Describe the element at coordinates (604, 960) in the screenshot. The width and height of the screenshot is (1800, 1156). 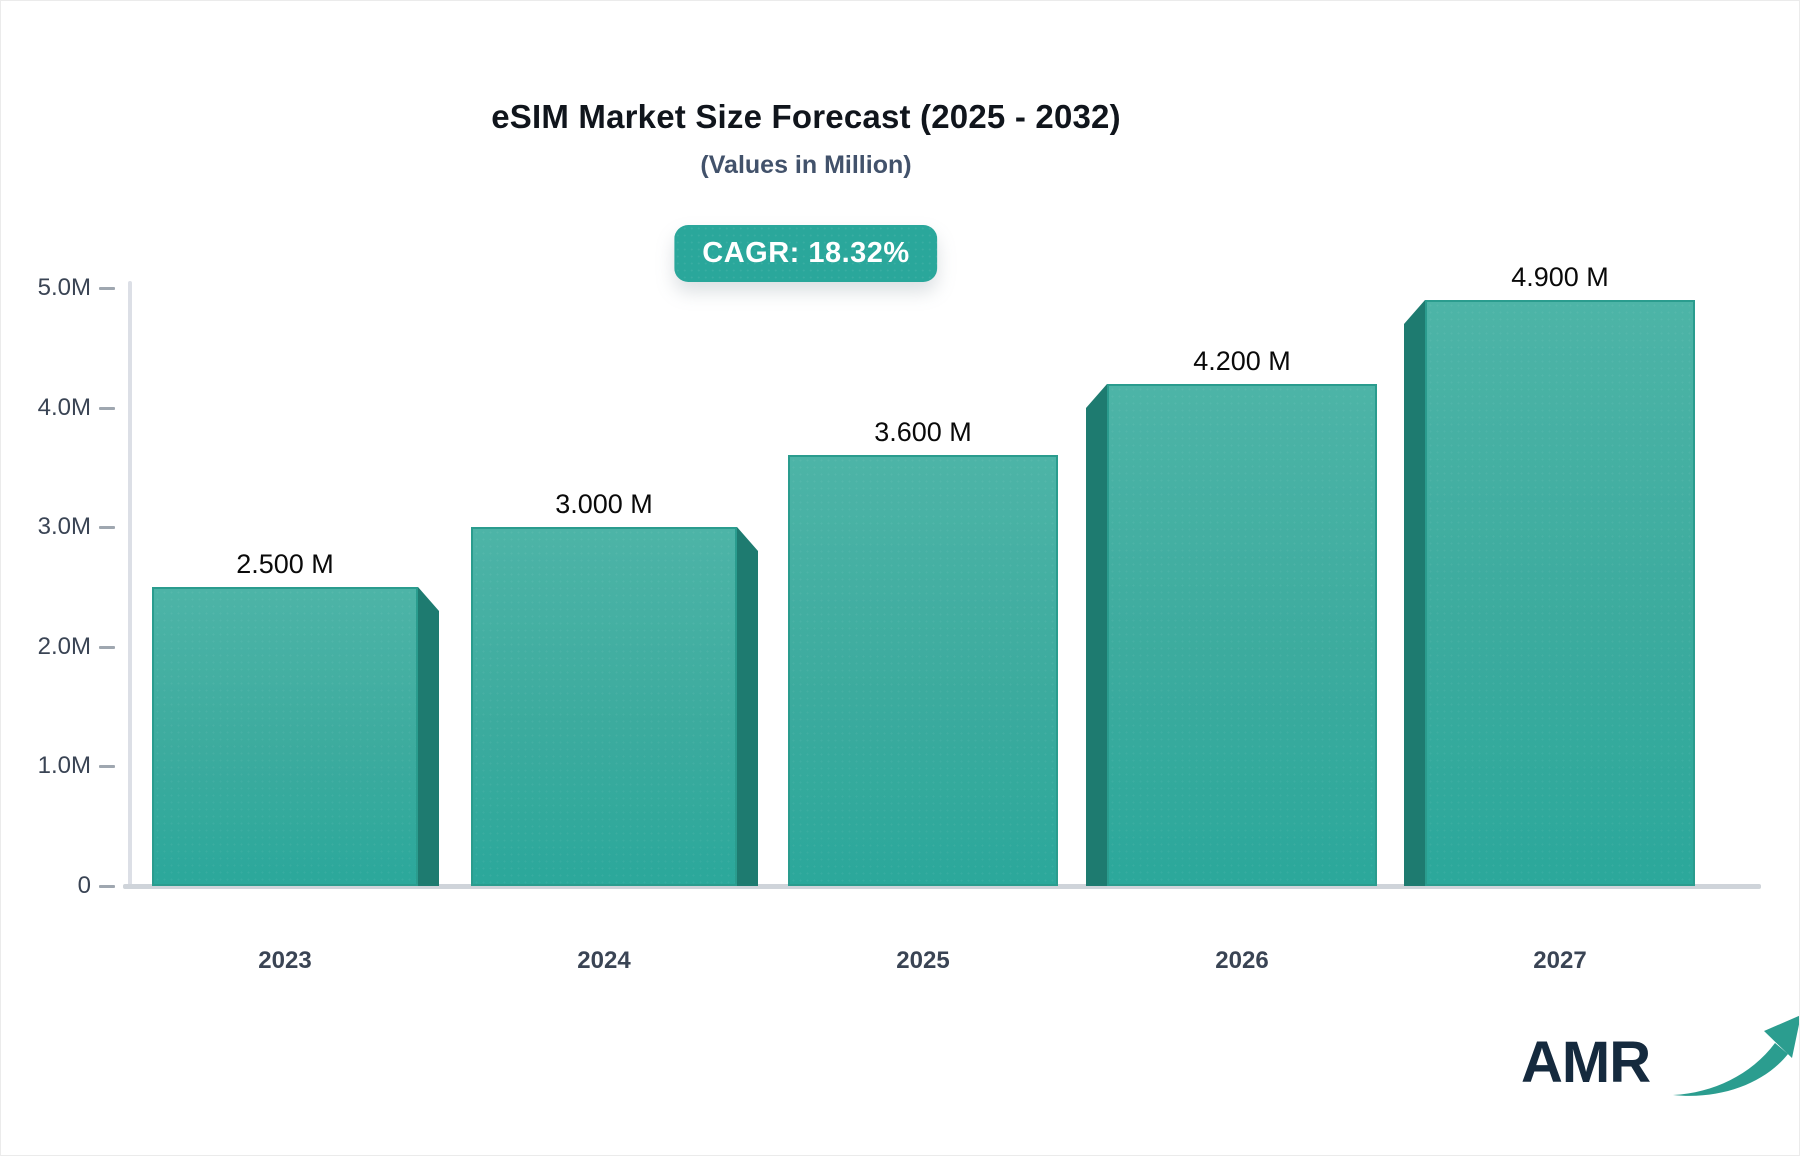
I see `x-axis-label: 2024` at that location.